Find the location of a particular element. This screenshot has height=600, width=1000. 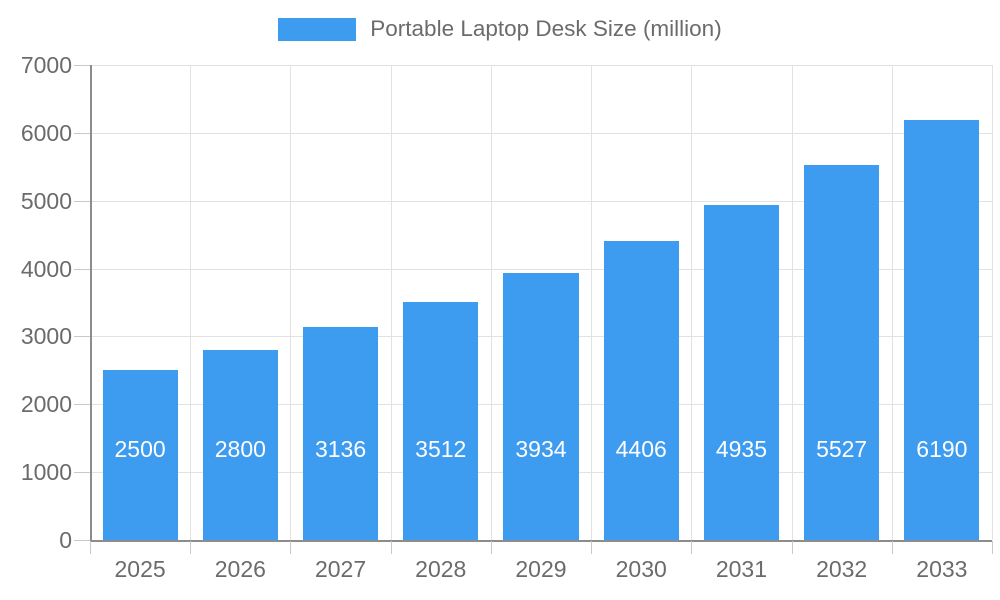

legend-item-portable-laptop-desk-size: Portable Laptop Desk Size (million) is located at coordinates (500, 28).